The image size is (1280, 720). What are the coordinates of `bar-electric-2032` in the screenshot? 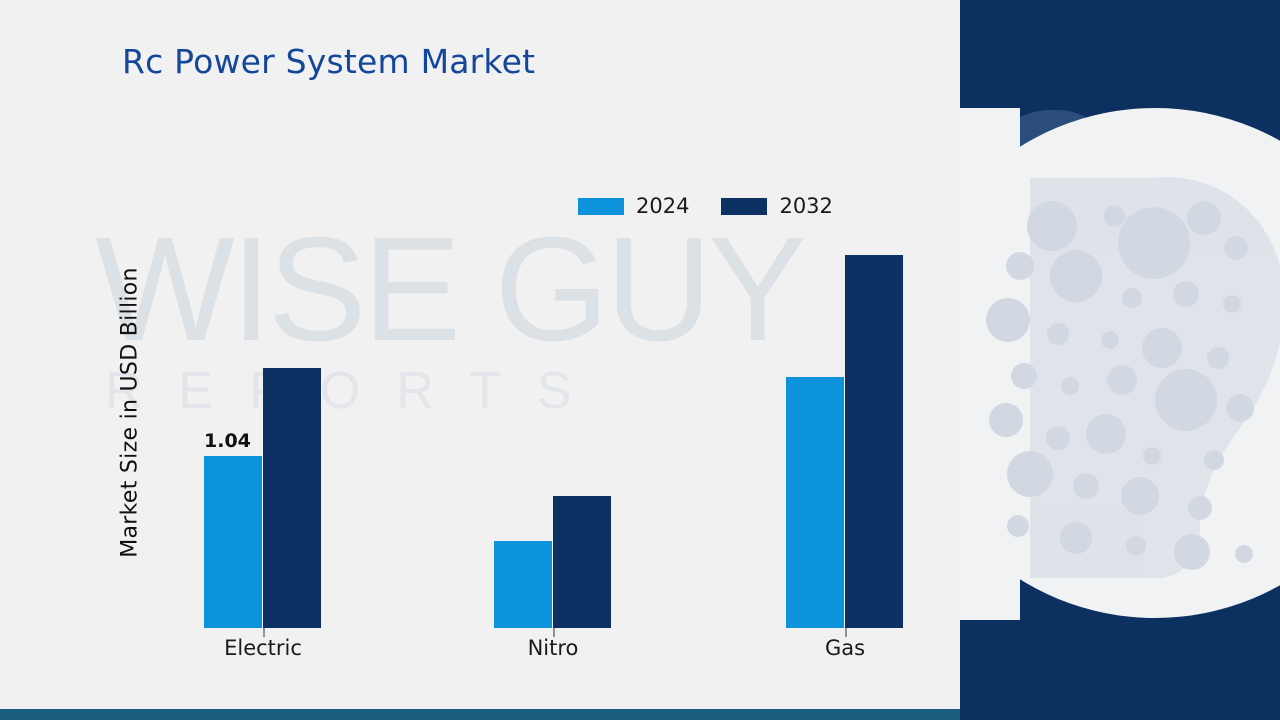 It's located at (292, 498).